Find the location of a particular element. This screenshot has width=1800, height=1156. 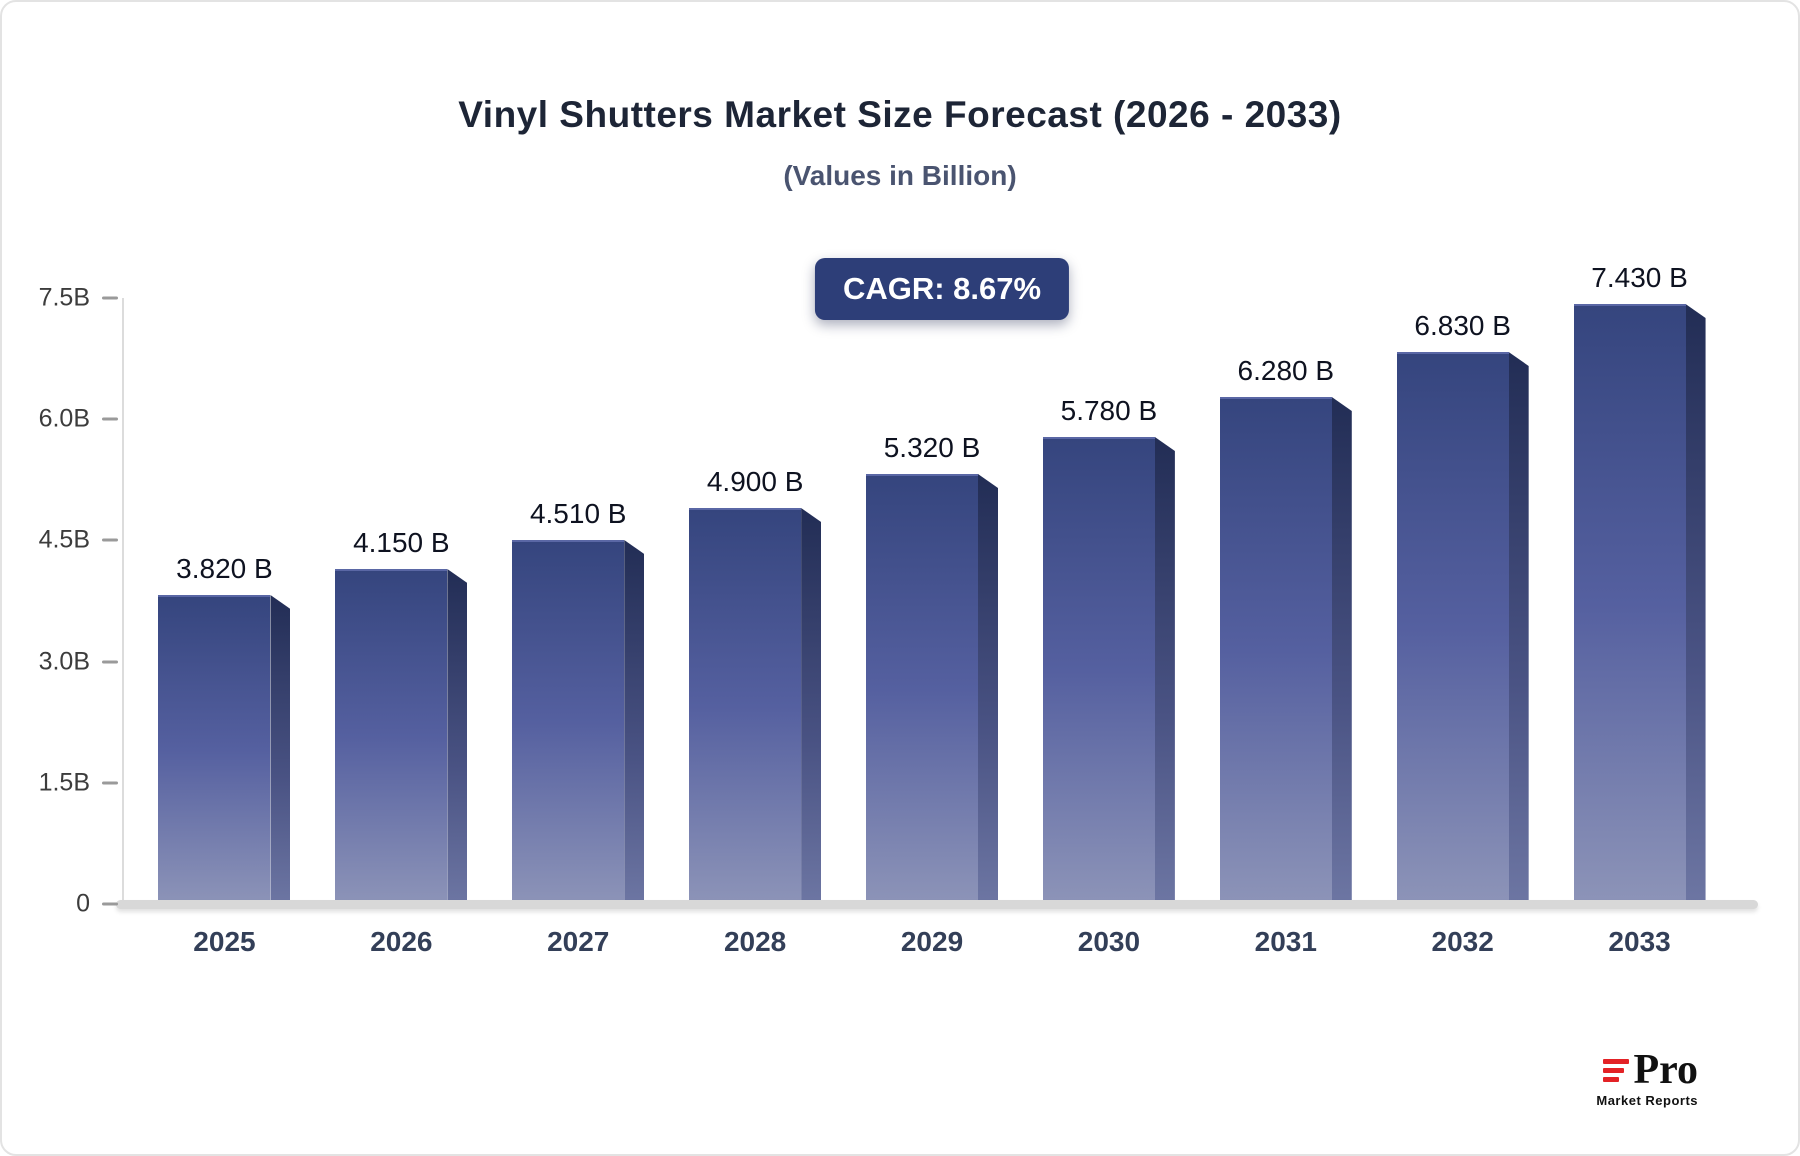

y-tick-label: 1.5B is located at coordinates (64, 782).